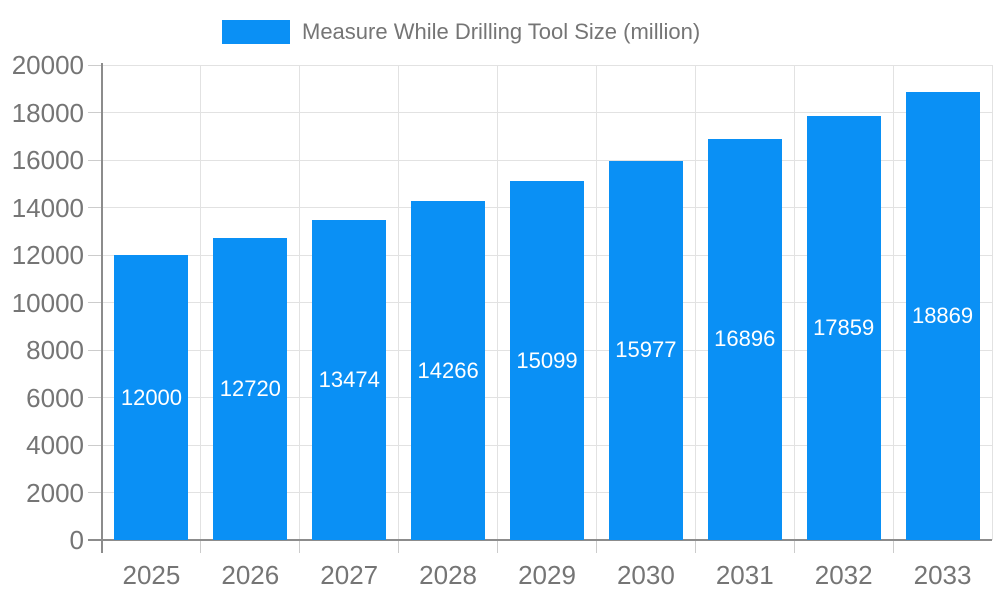 The height and width of the screenshot is (600, 1000). I want to click on bar-value-label: 13474, so click(349, 379).